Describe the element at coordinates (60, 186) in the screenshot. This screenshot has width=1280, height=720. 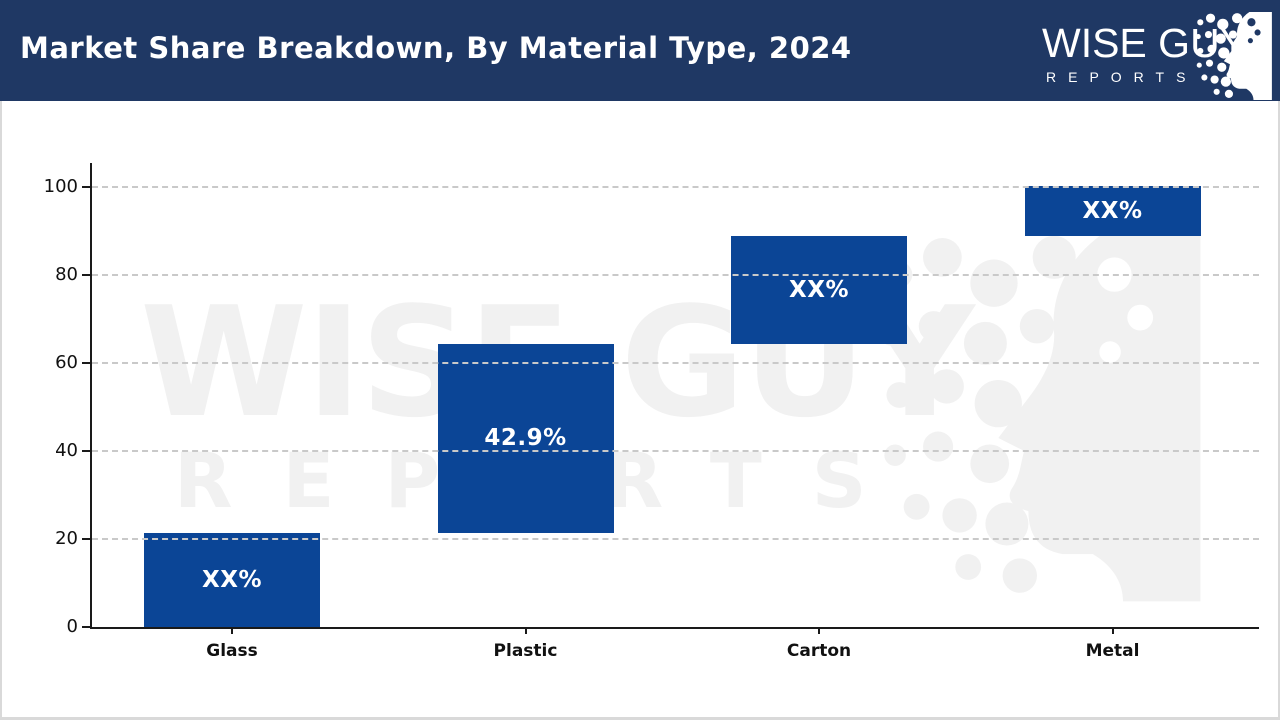
I see `y-axis-tick-label-100: 100` at that location.